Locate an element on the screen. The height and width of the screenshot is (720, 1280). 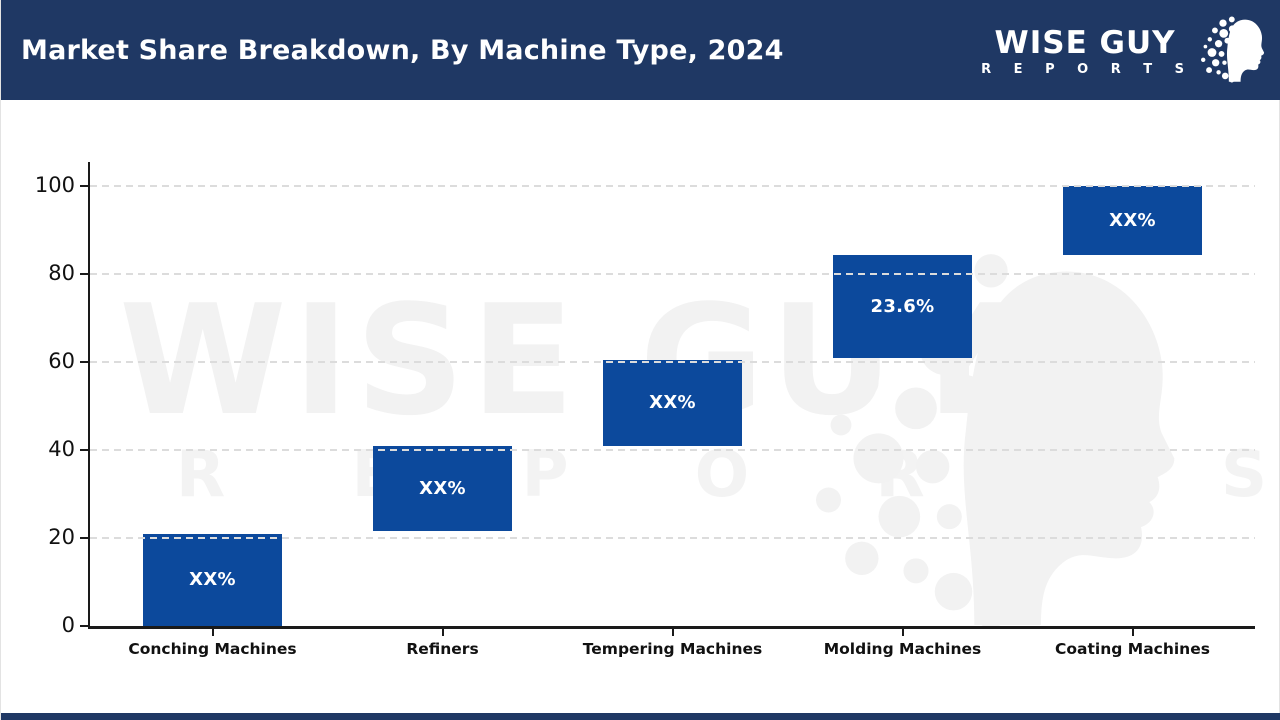
footer-bar is located at coordinates (640, 716).